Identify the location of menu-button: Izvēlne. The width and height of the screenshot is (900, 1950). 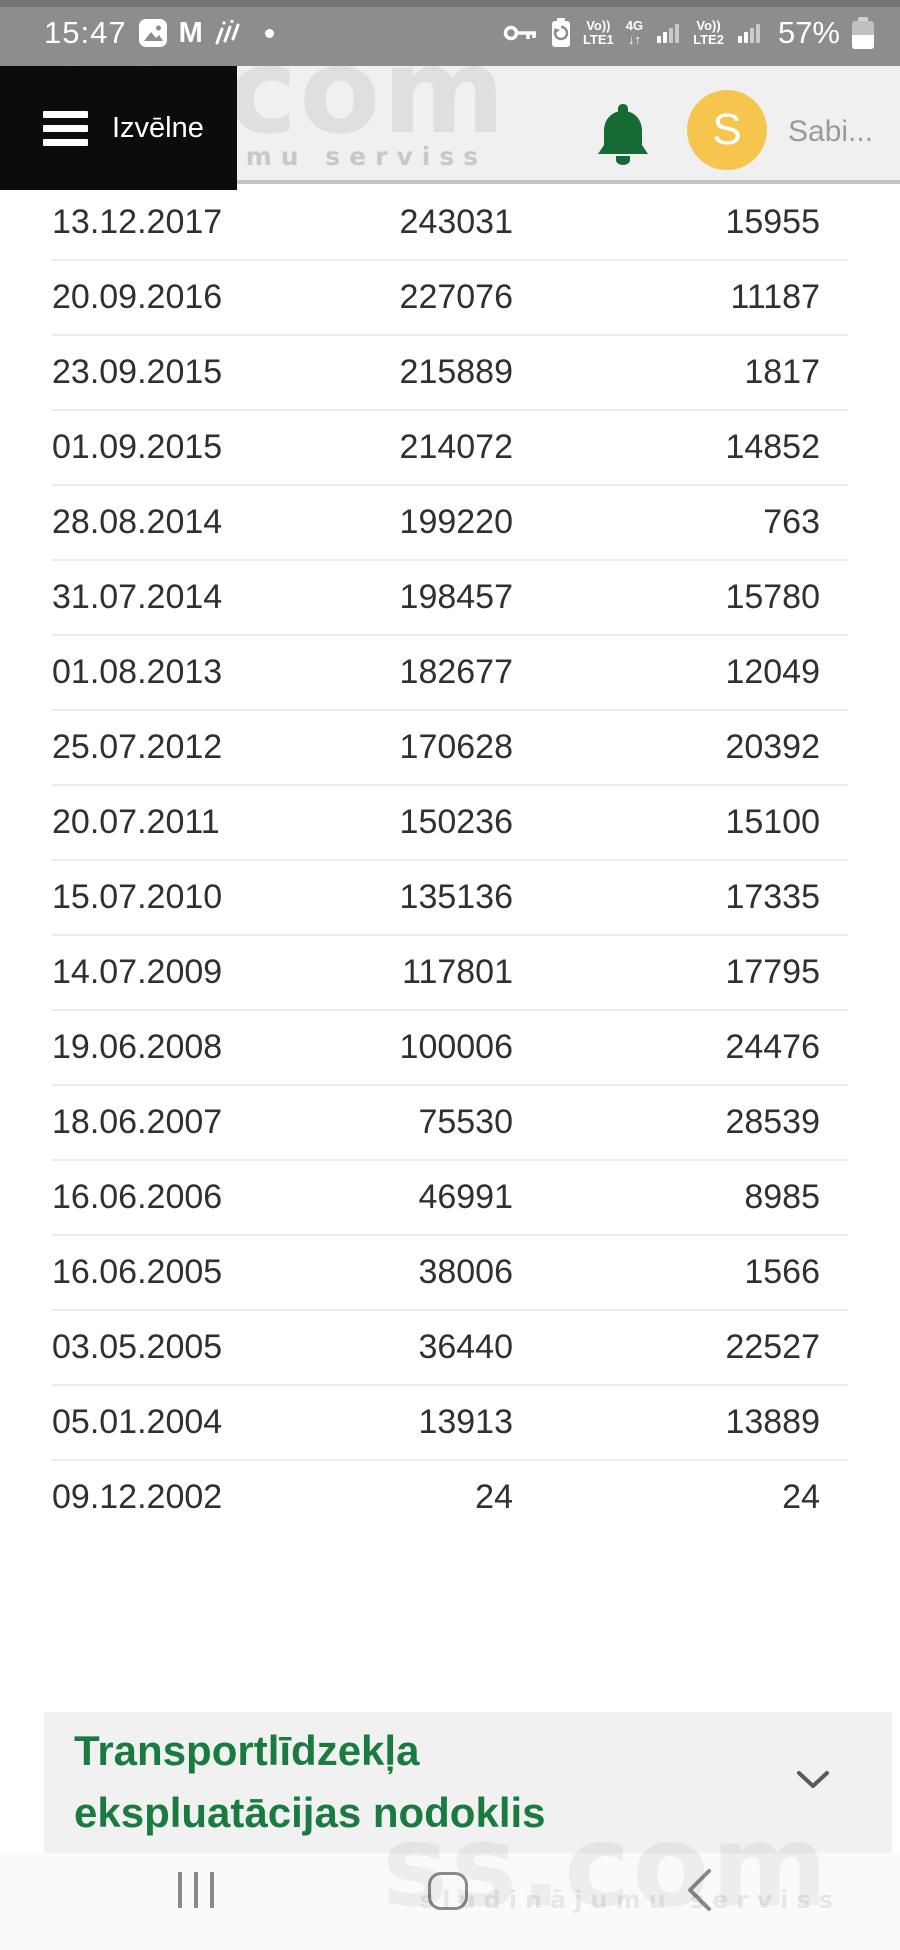
(118, 128).